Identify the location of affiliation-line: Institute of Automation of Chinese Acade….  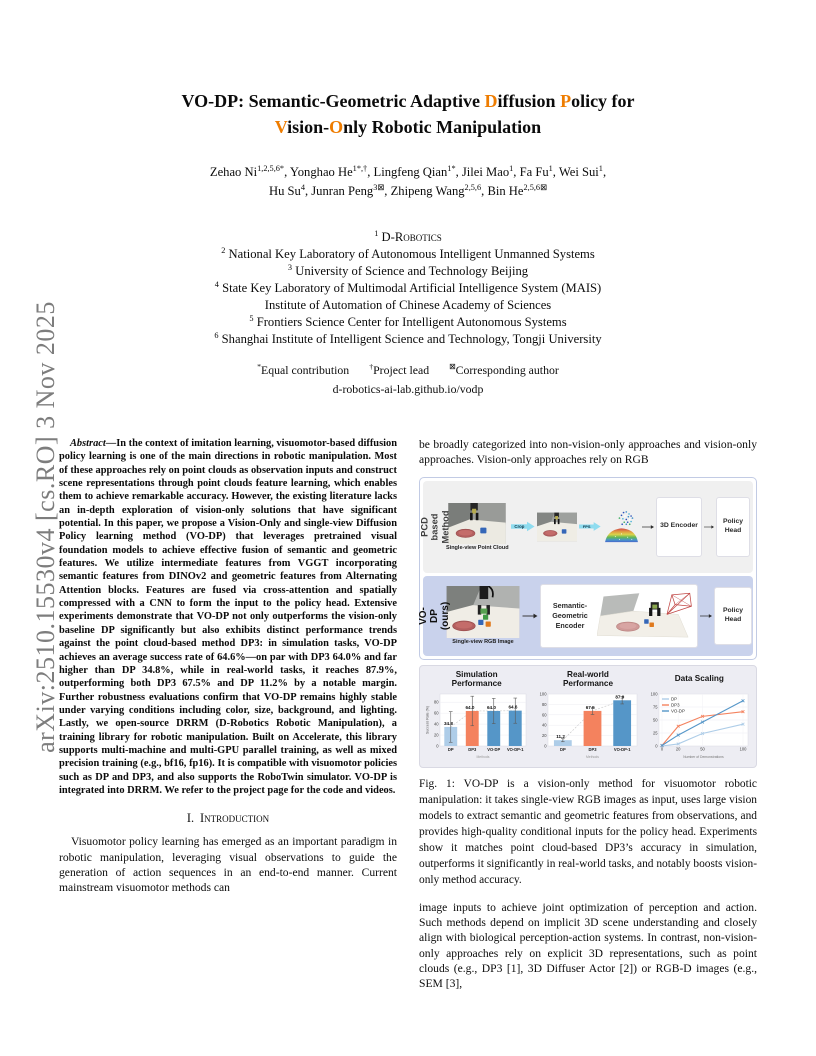
(408, 305).